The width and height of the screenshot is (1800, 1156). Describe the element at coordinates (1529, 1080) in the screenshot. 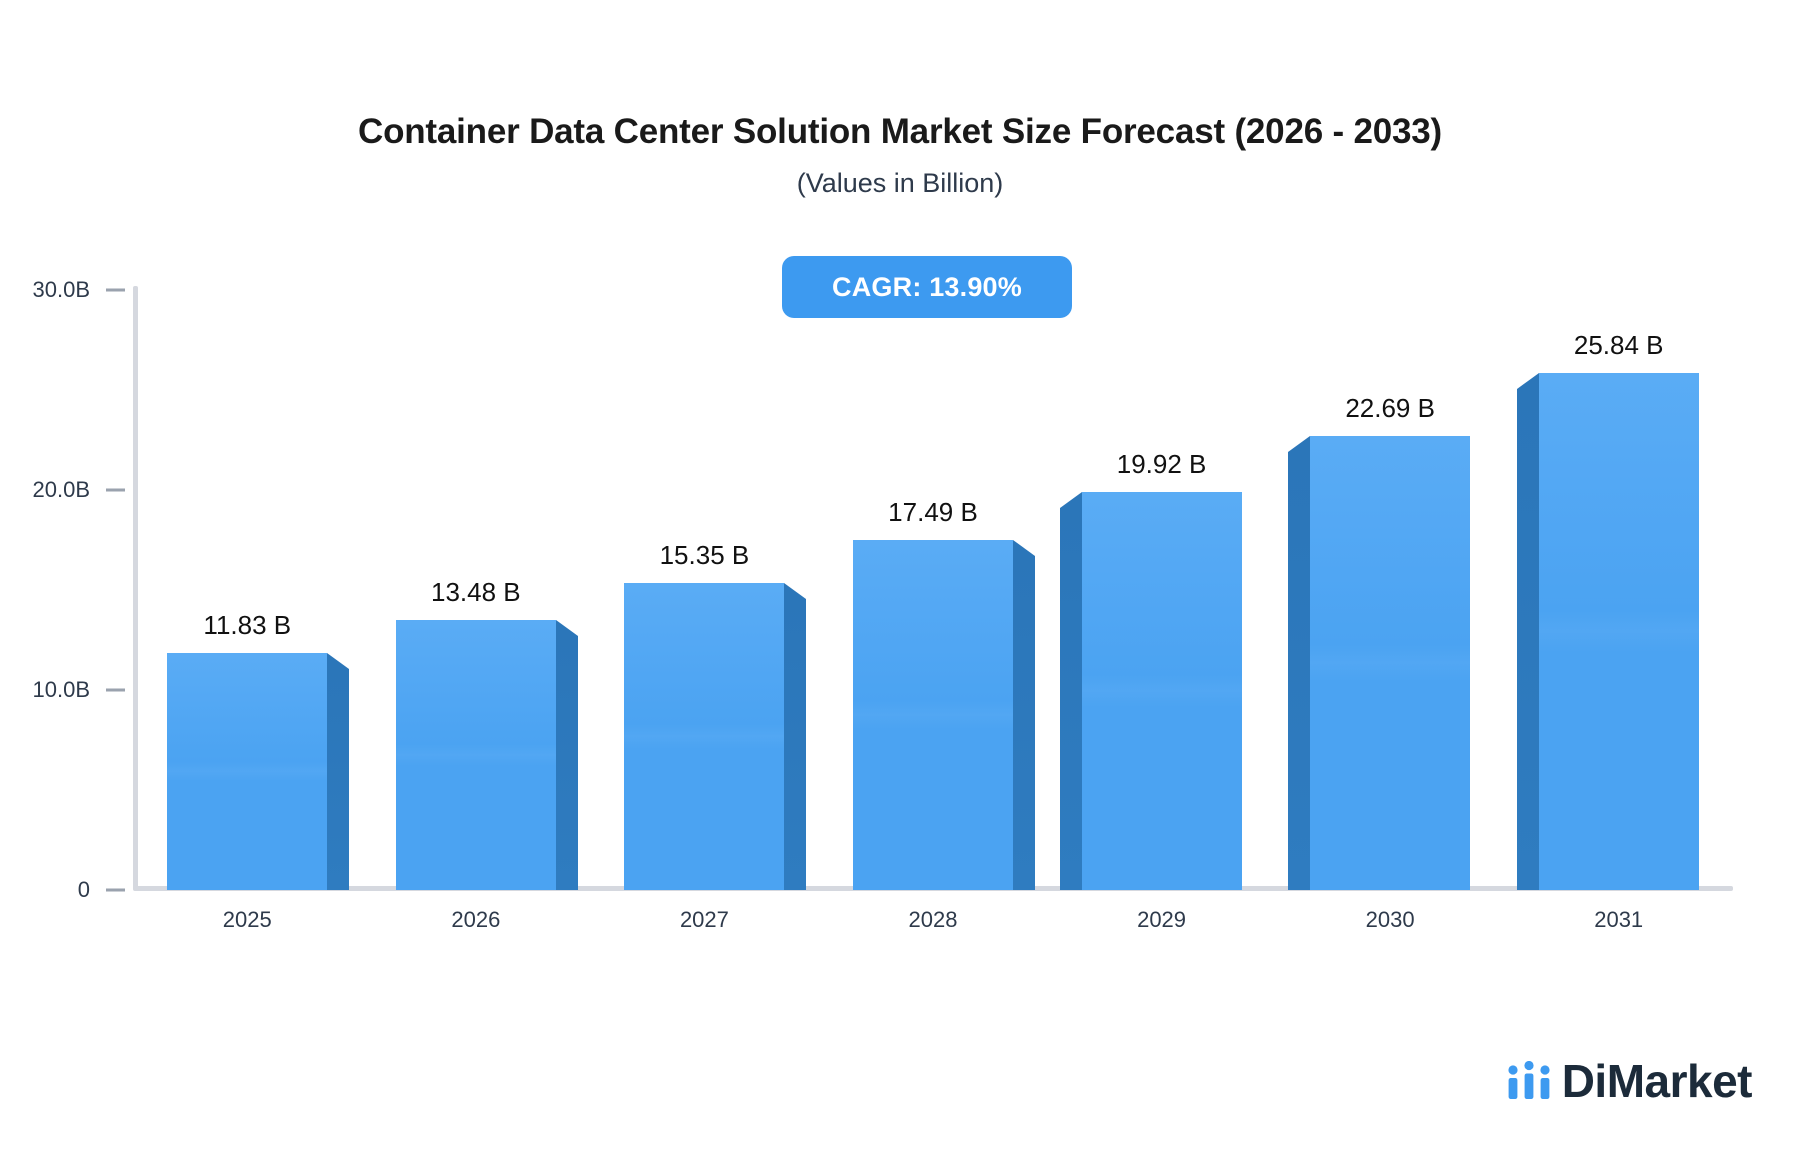

I see `dimarket-mark-icon` at that location.